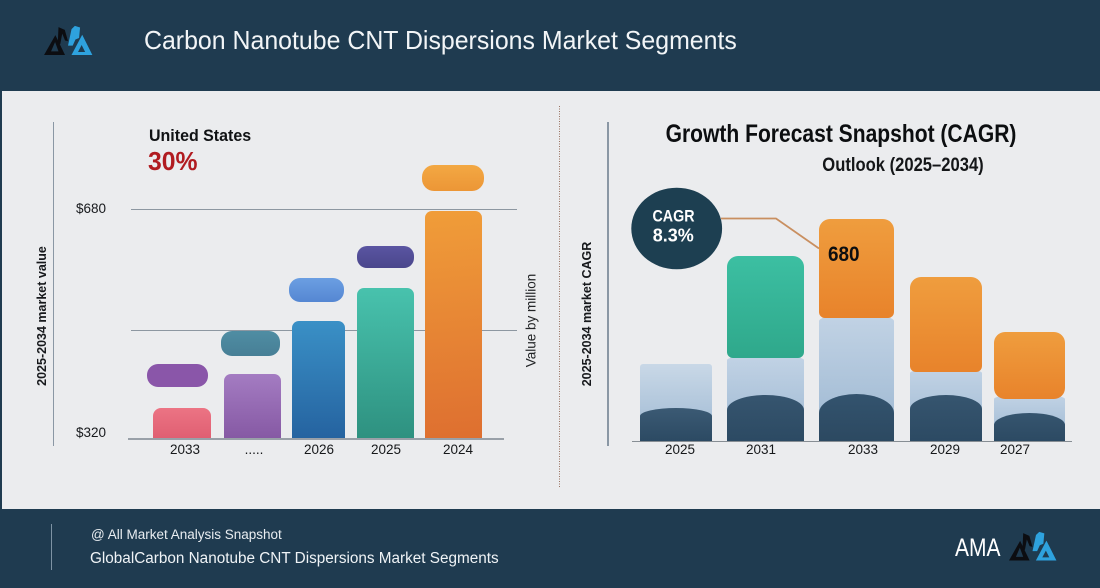  What do you see at coordinates (673, 235) in the screenshot?
I see `svg-text: 8.3%` at bounding box center [673, 235].